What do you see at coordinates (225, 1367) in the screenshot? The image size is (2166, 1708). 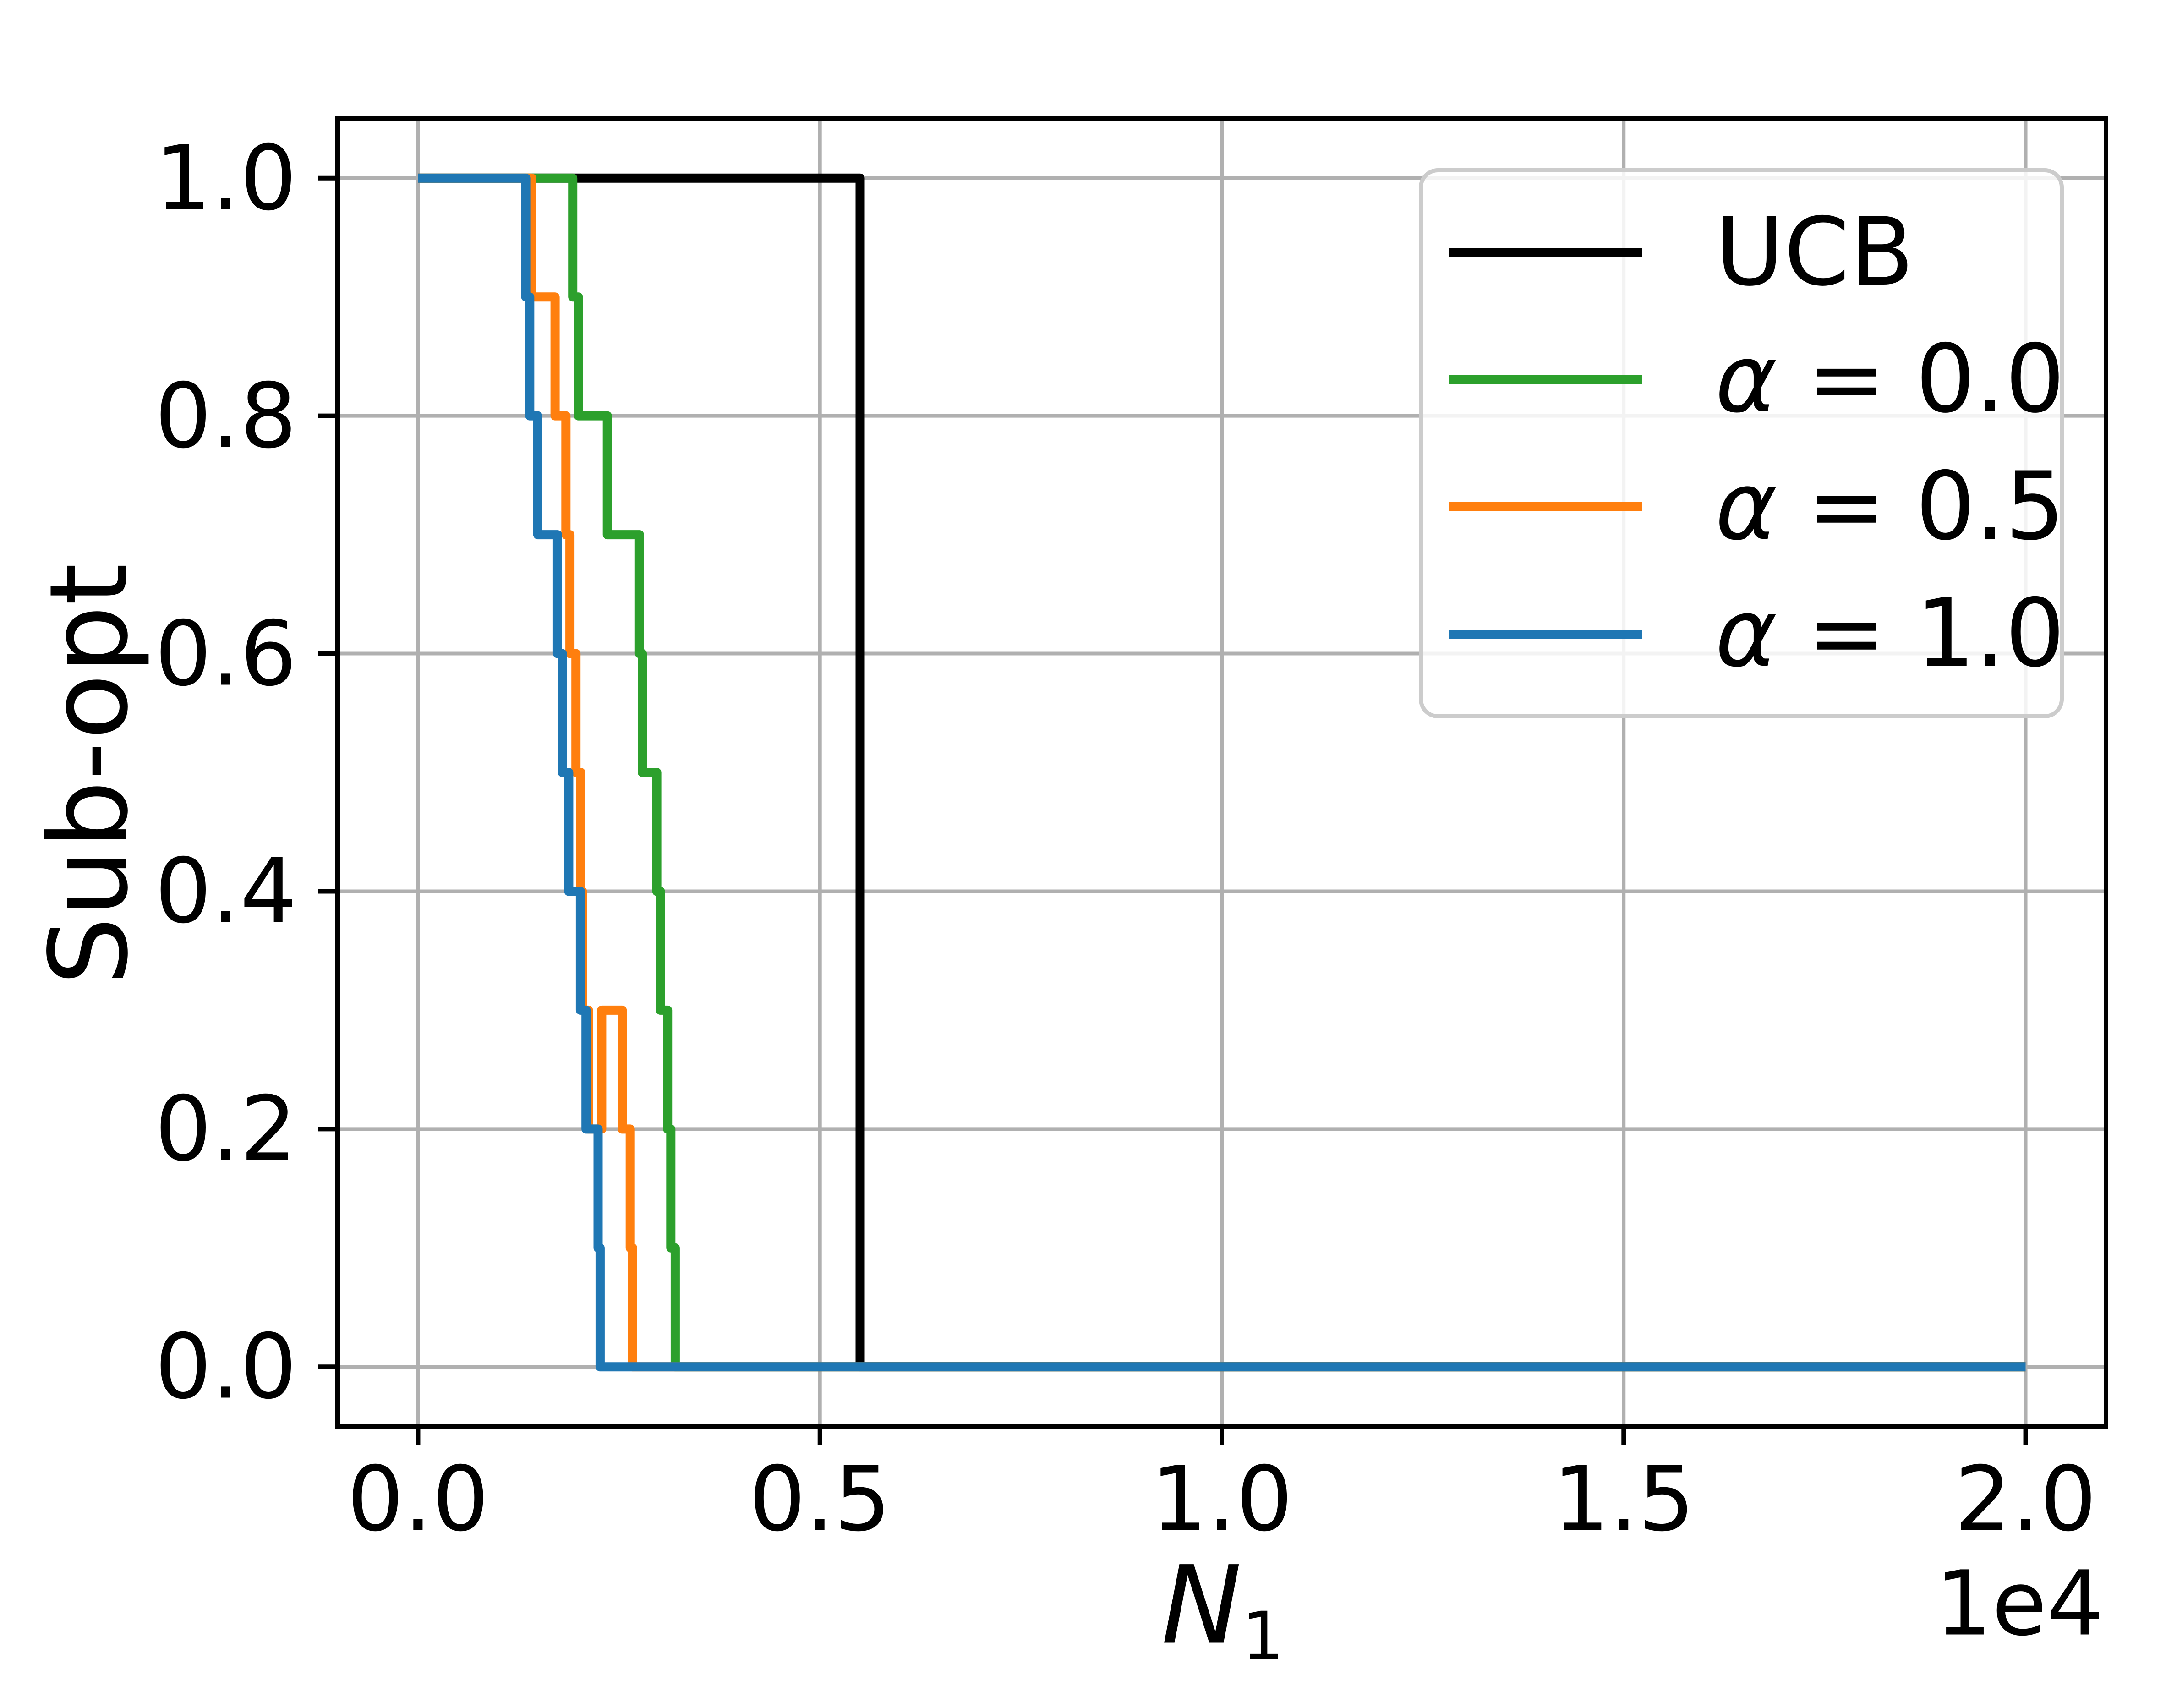 I see `y-tick-label: 0.0` at bounding box center [225, 1367].